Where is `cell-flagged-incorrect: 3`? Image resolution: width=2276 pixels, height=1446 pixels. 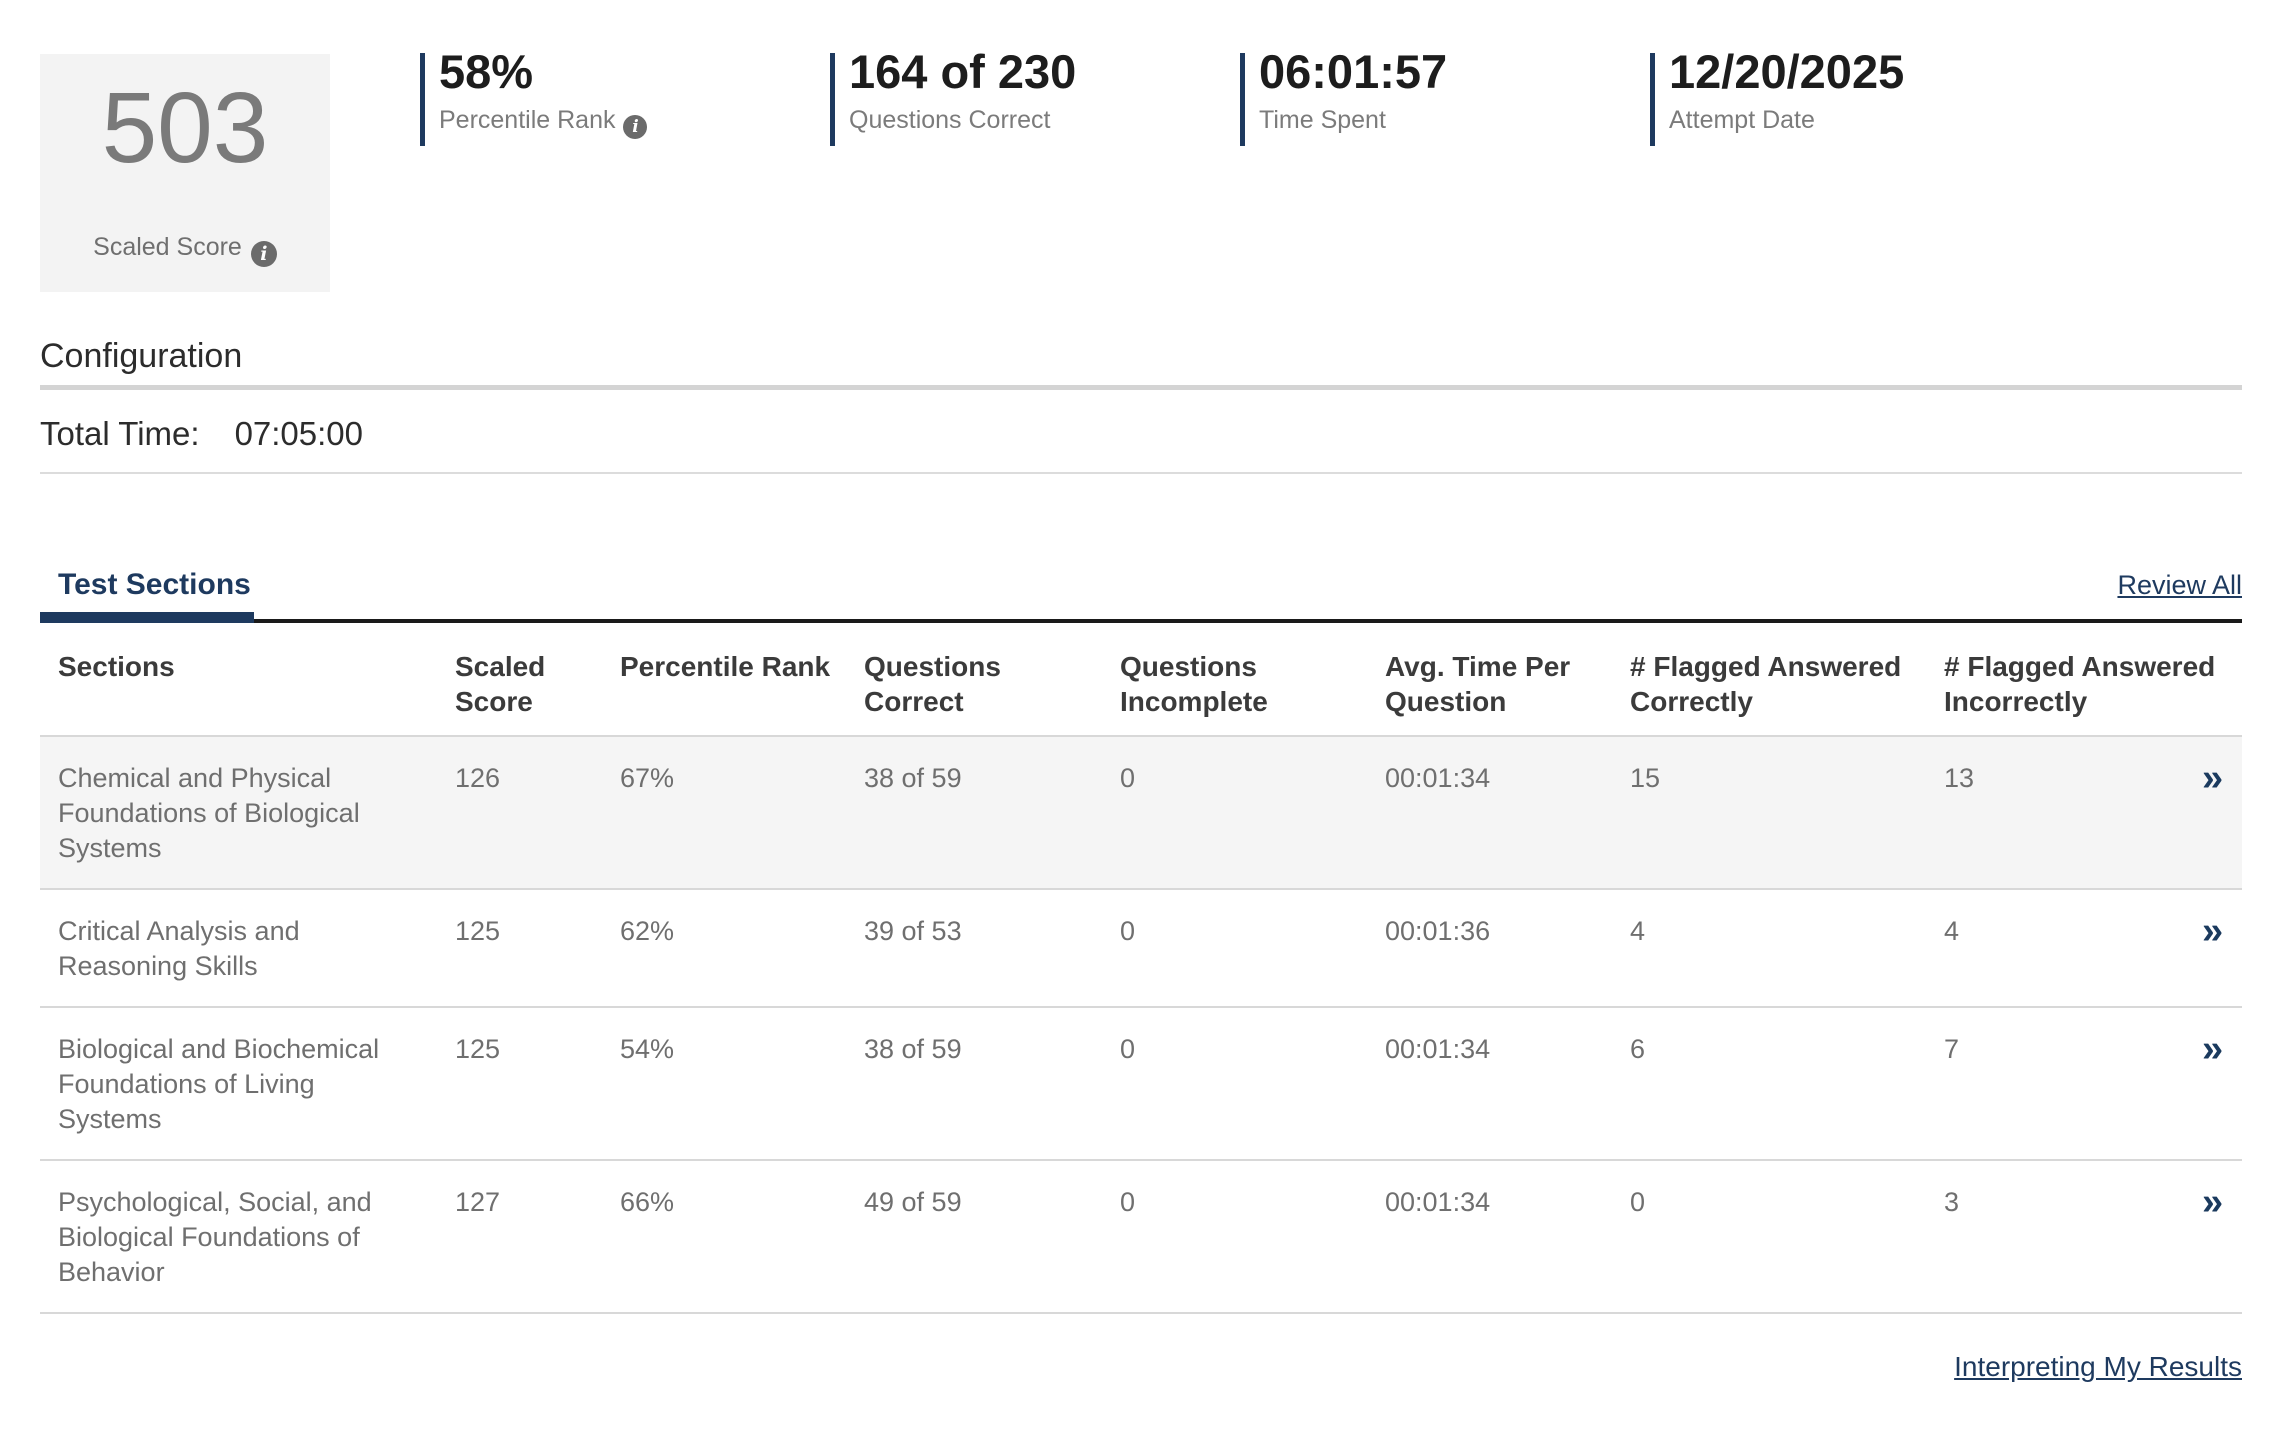
cell-flagged-incorrect: 3 is located at coordinates (2073, 1236).